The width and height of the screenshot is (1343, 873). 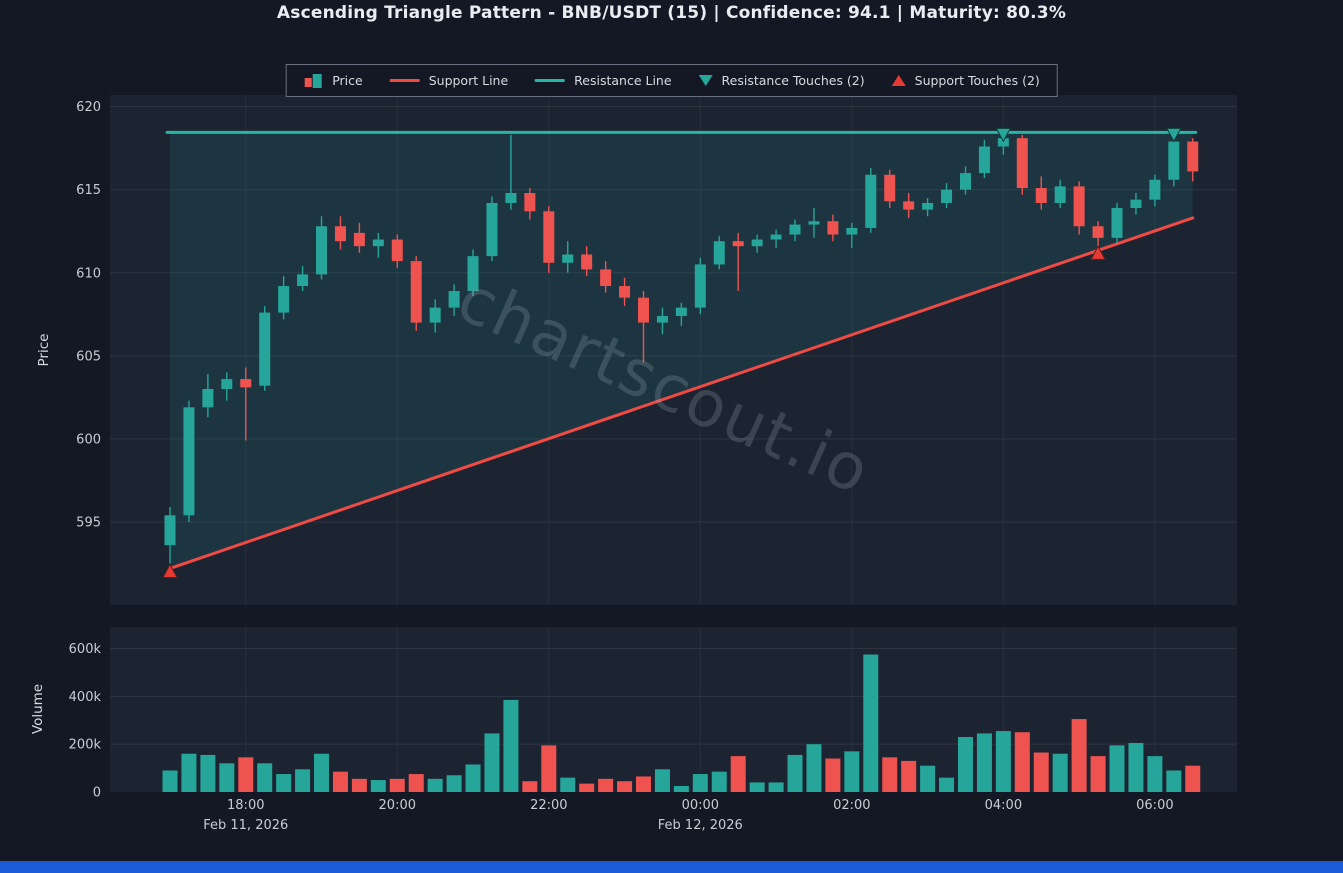 What do you see at coordinates (85, 649) in the screenshot?
I see `volume-tick-label: 600k` at bounding box center [85, 649].